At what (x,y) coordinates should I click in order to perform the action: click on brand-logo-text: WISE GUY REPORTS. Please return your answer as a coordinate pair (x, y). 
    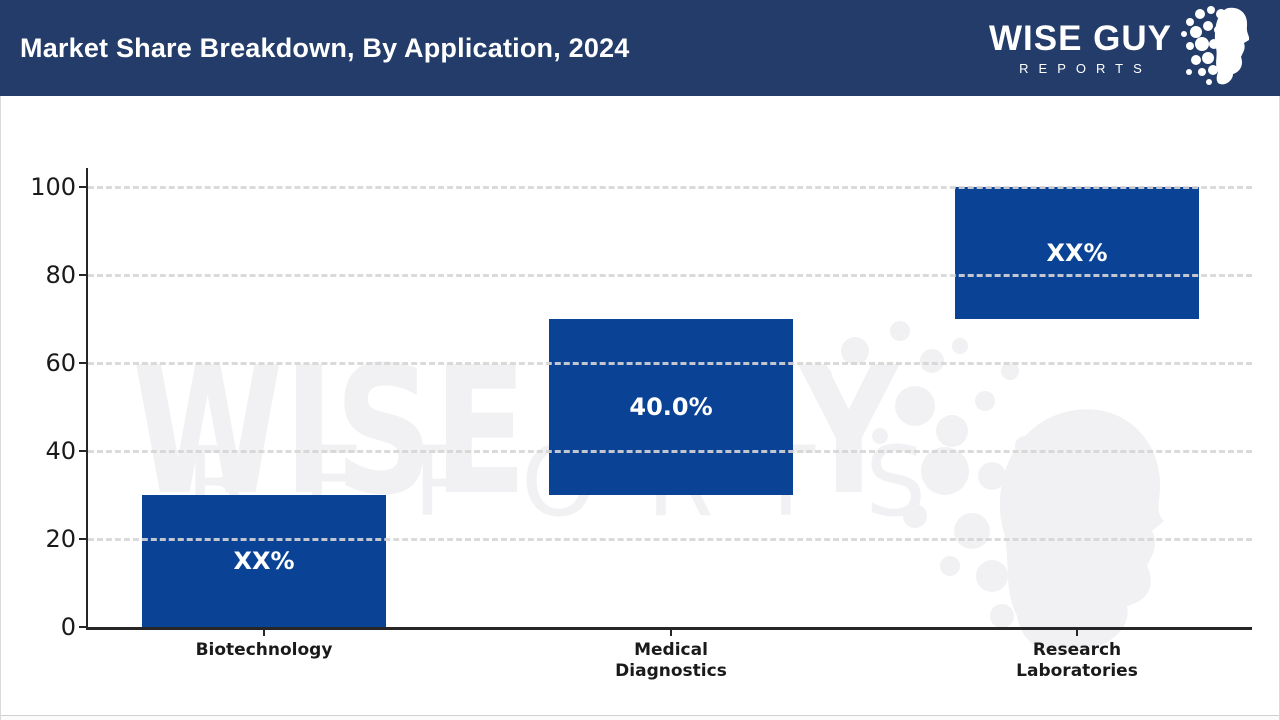
    Looking at the image, I should click on (1080, 48).